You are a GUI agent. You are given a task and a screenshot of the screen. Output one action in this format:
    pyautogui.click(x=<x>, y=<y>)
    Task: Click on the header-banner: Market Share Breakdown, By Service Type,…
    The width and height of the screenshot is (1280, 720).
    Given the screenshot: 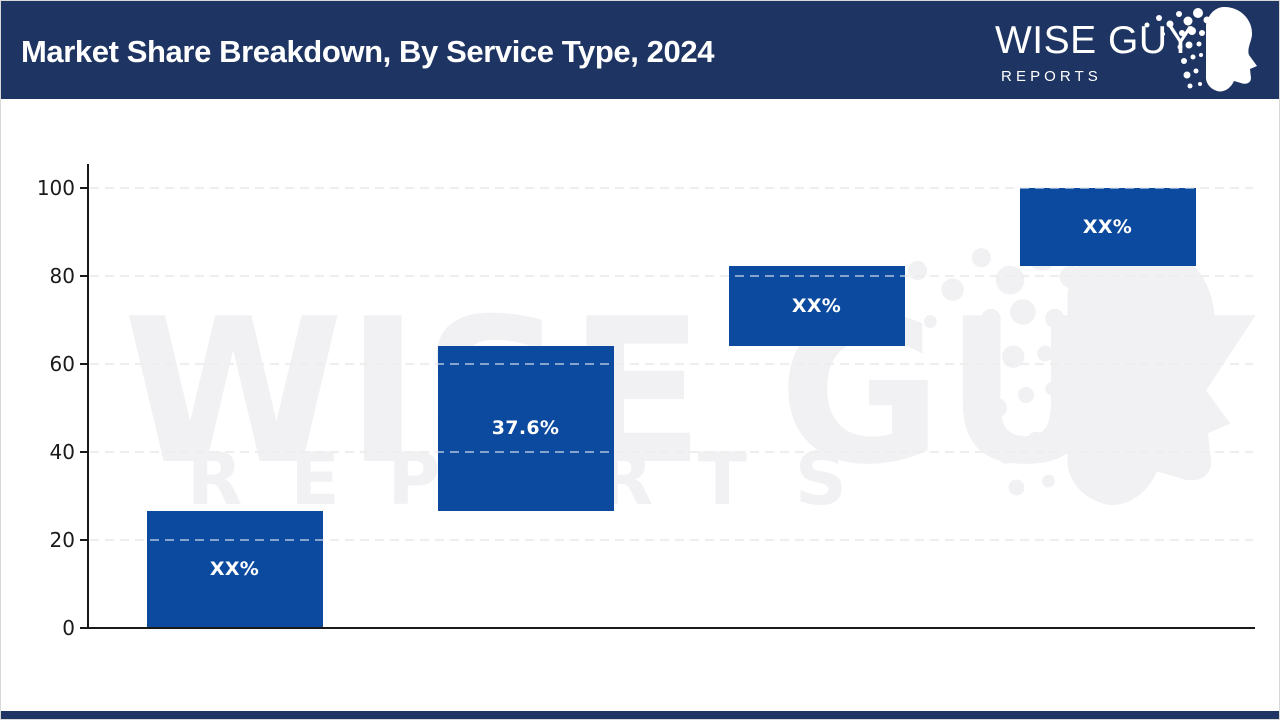 What is the action you would take?
    pyautogui.click(x=640, y=50)
    